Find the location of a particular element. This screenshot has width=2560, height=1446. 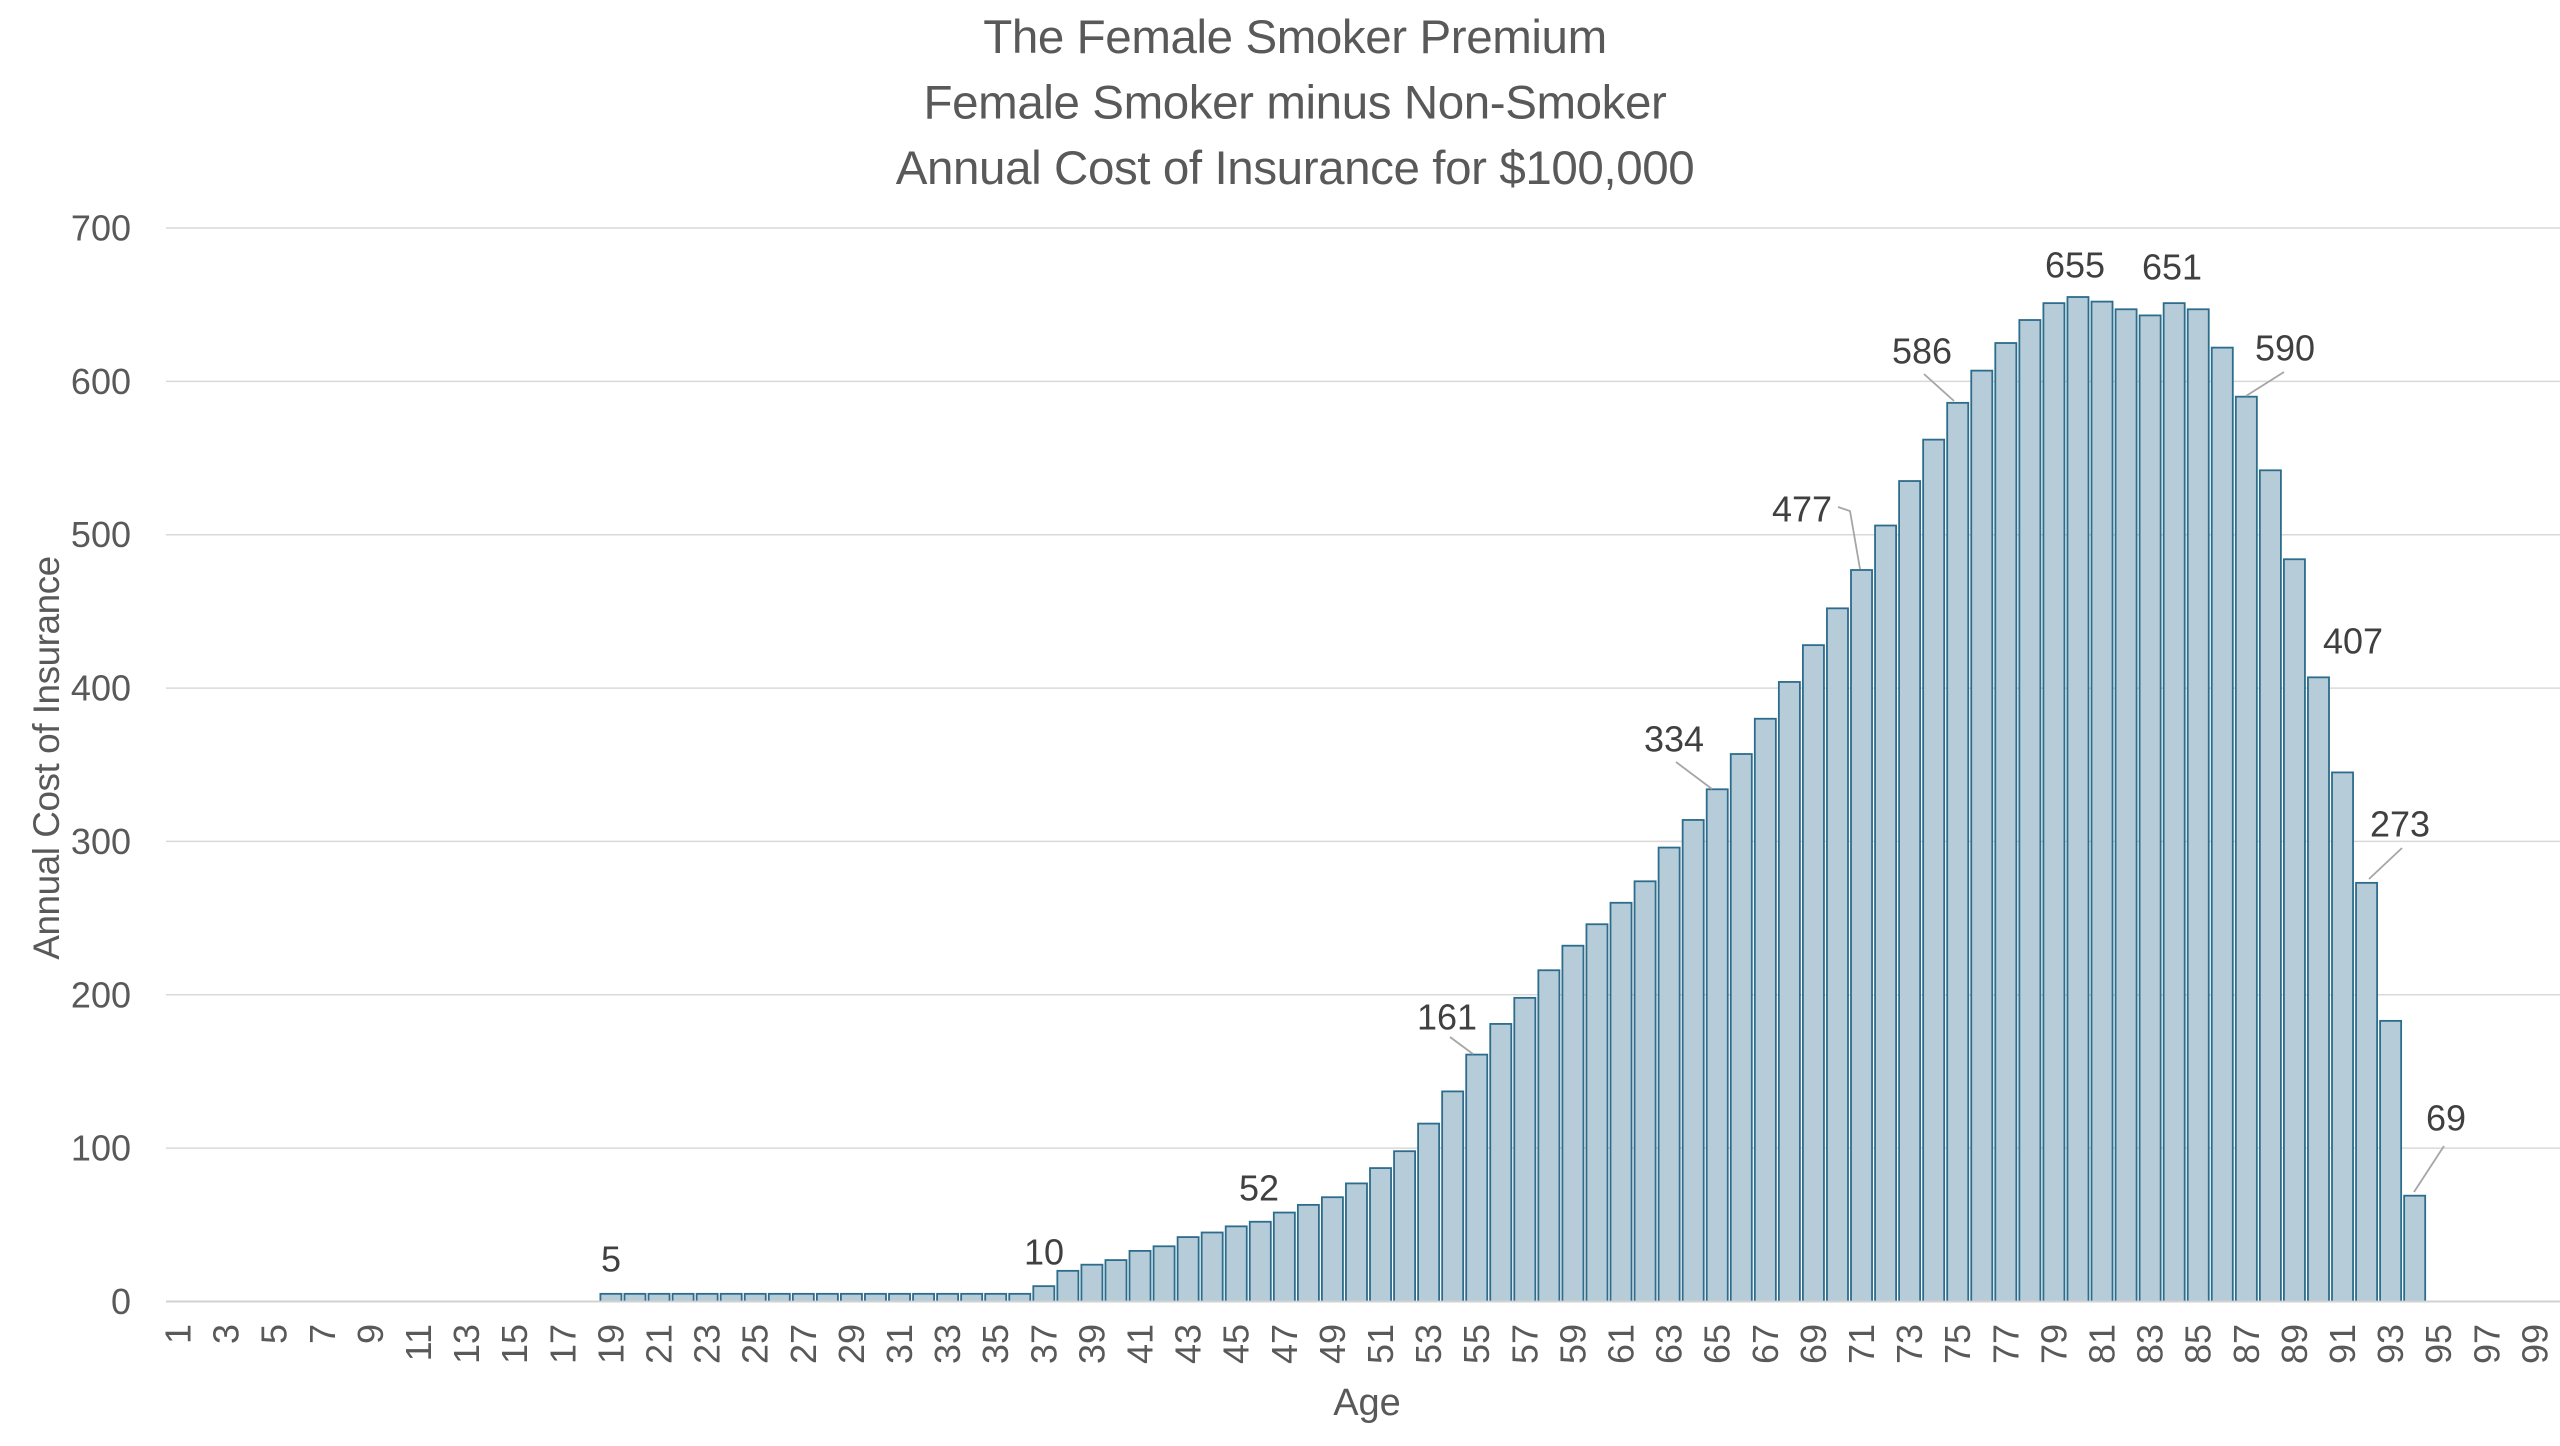

svg-text: 59 is located at coordinates (1572, 1344).